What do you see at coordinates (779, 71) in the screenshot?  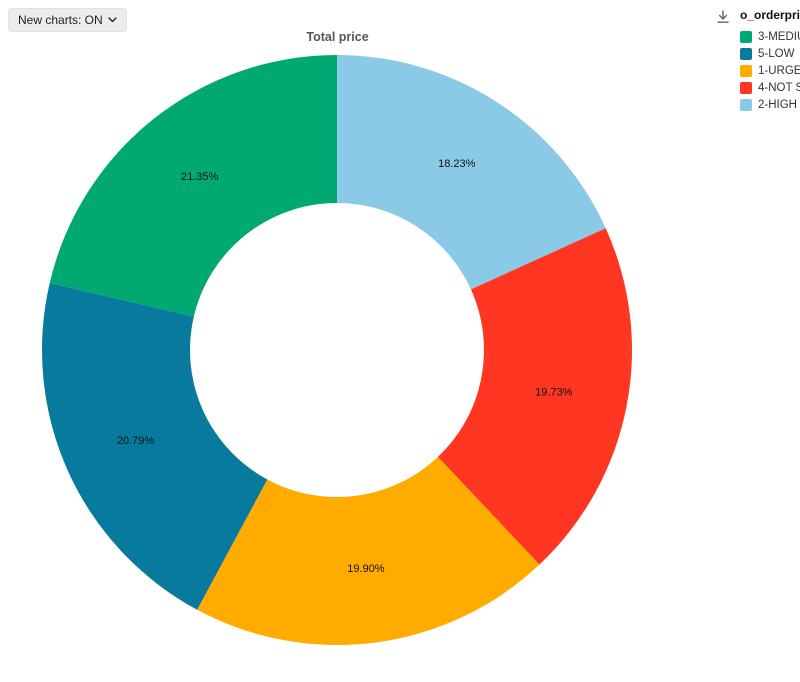 I see `legend-item-label: 1-URGENT` at bounding box center [779, 71].